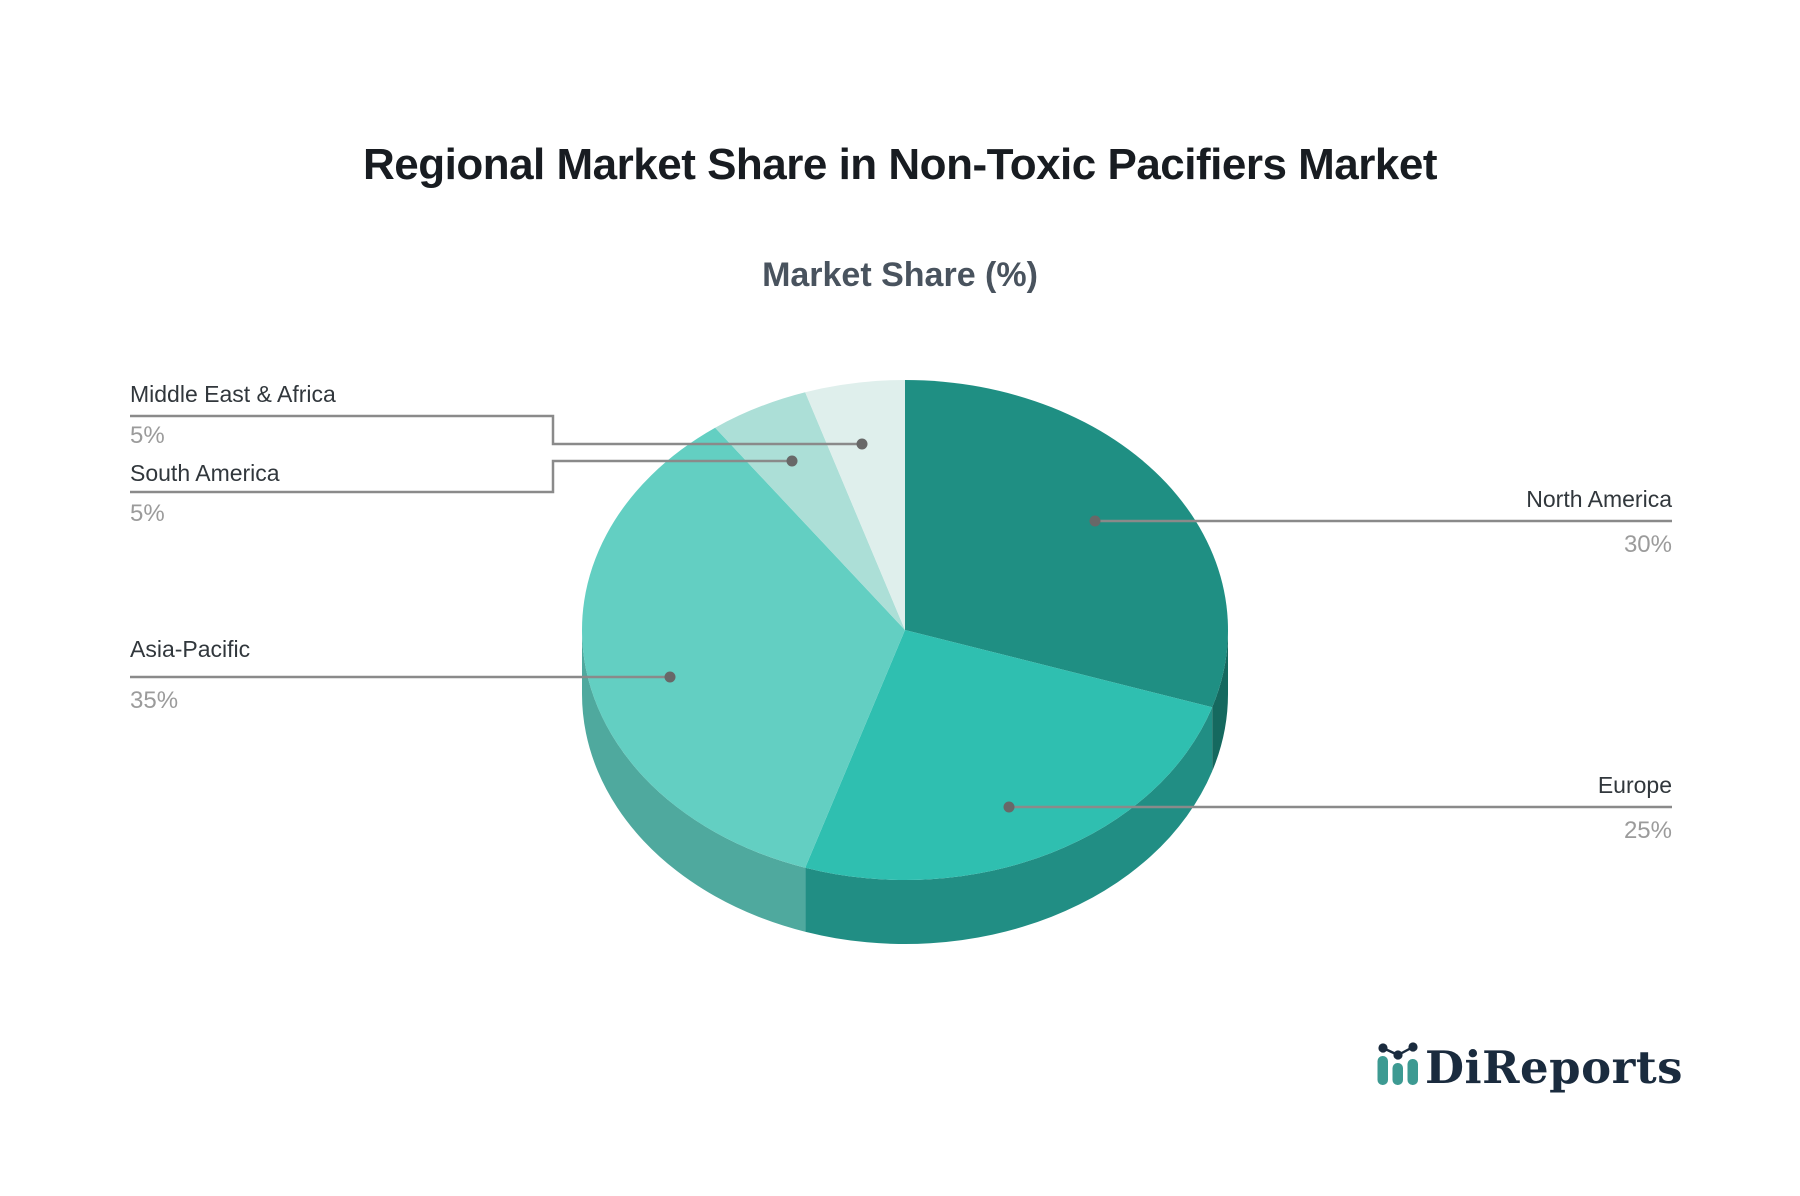  What do you see at coordinates (1599, 499) in the screenshot?
I see `slice-label-north-america: North America` at bounding box center [1599, 499].